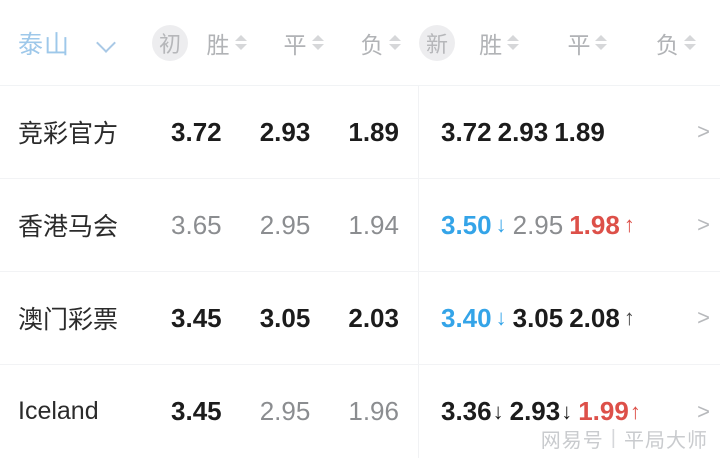  Describe the element at coordinates (466, 224) in the screenshot. I see `latest-odd-value: 3.50` at that location.